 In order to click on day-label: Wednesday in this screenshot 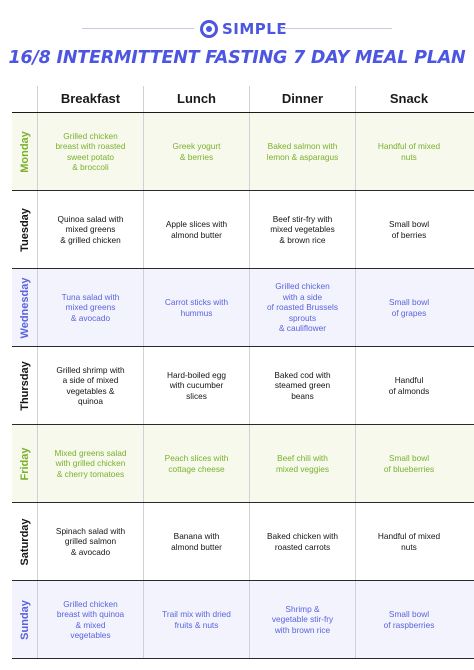, I will do `click(25, 308)`.